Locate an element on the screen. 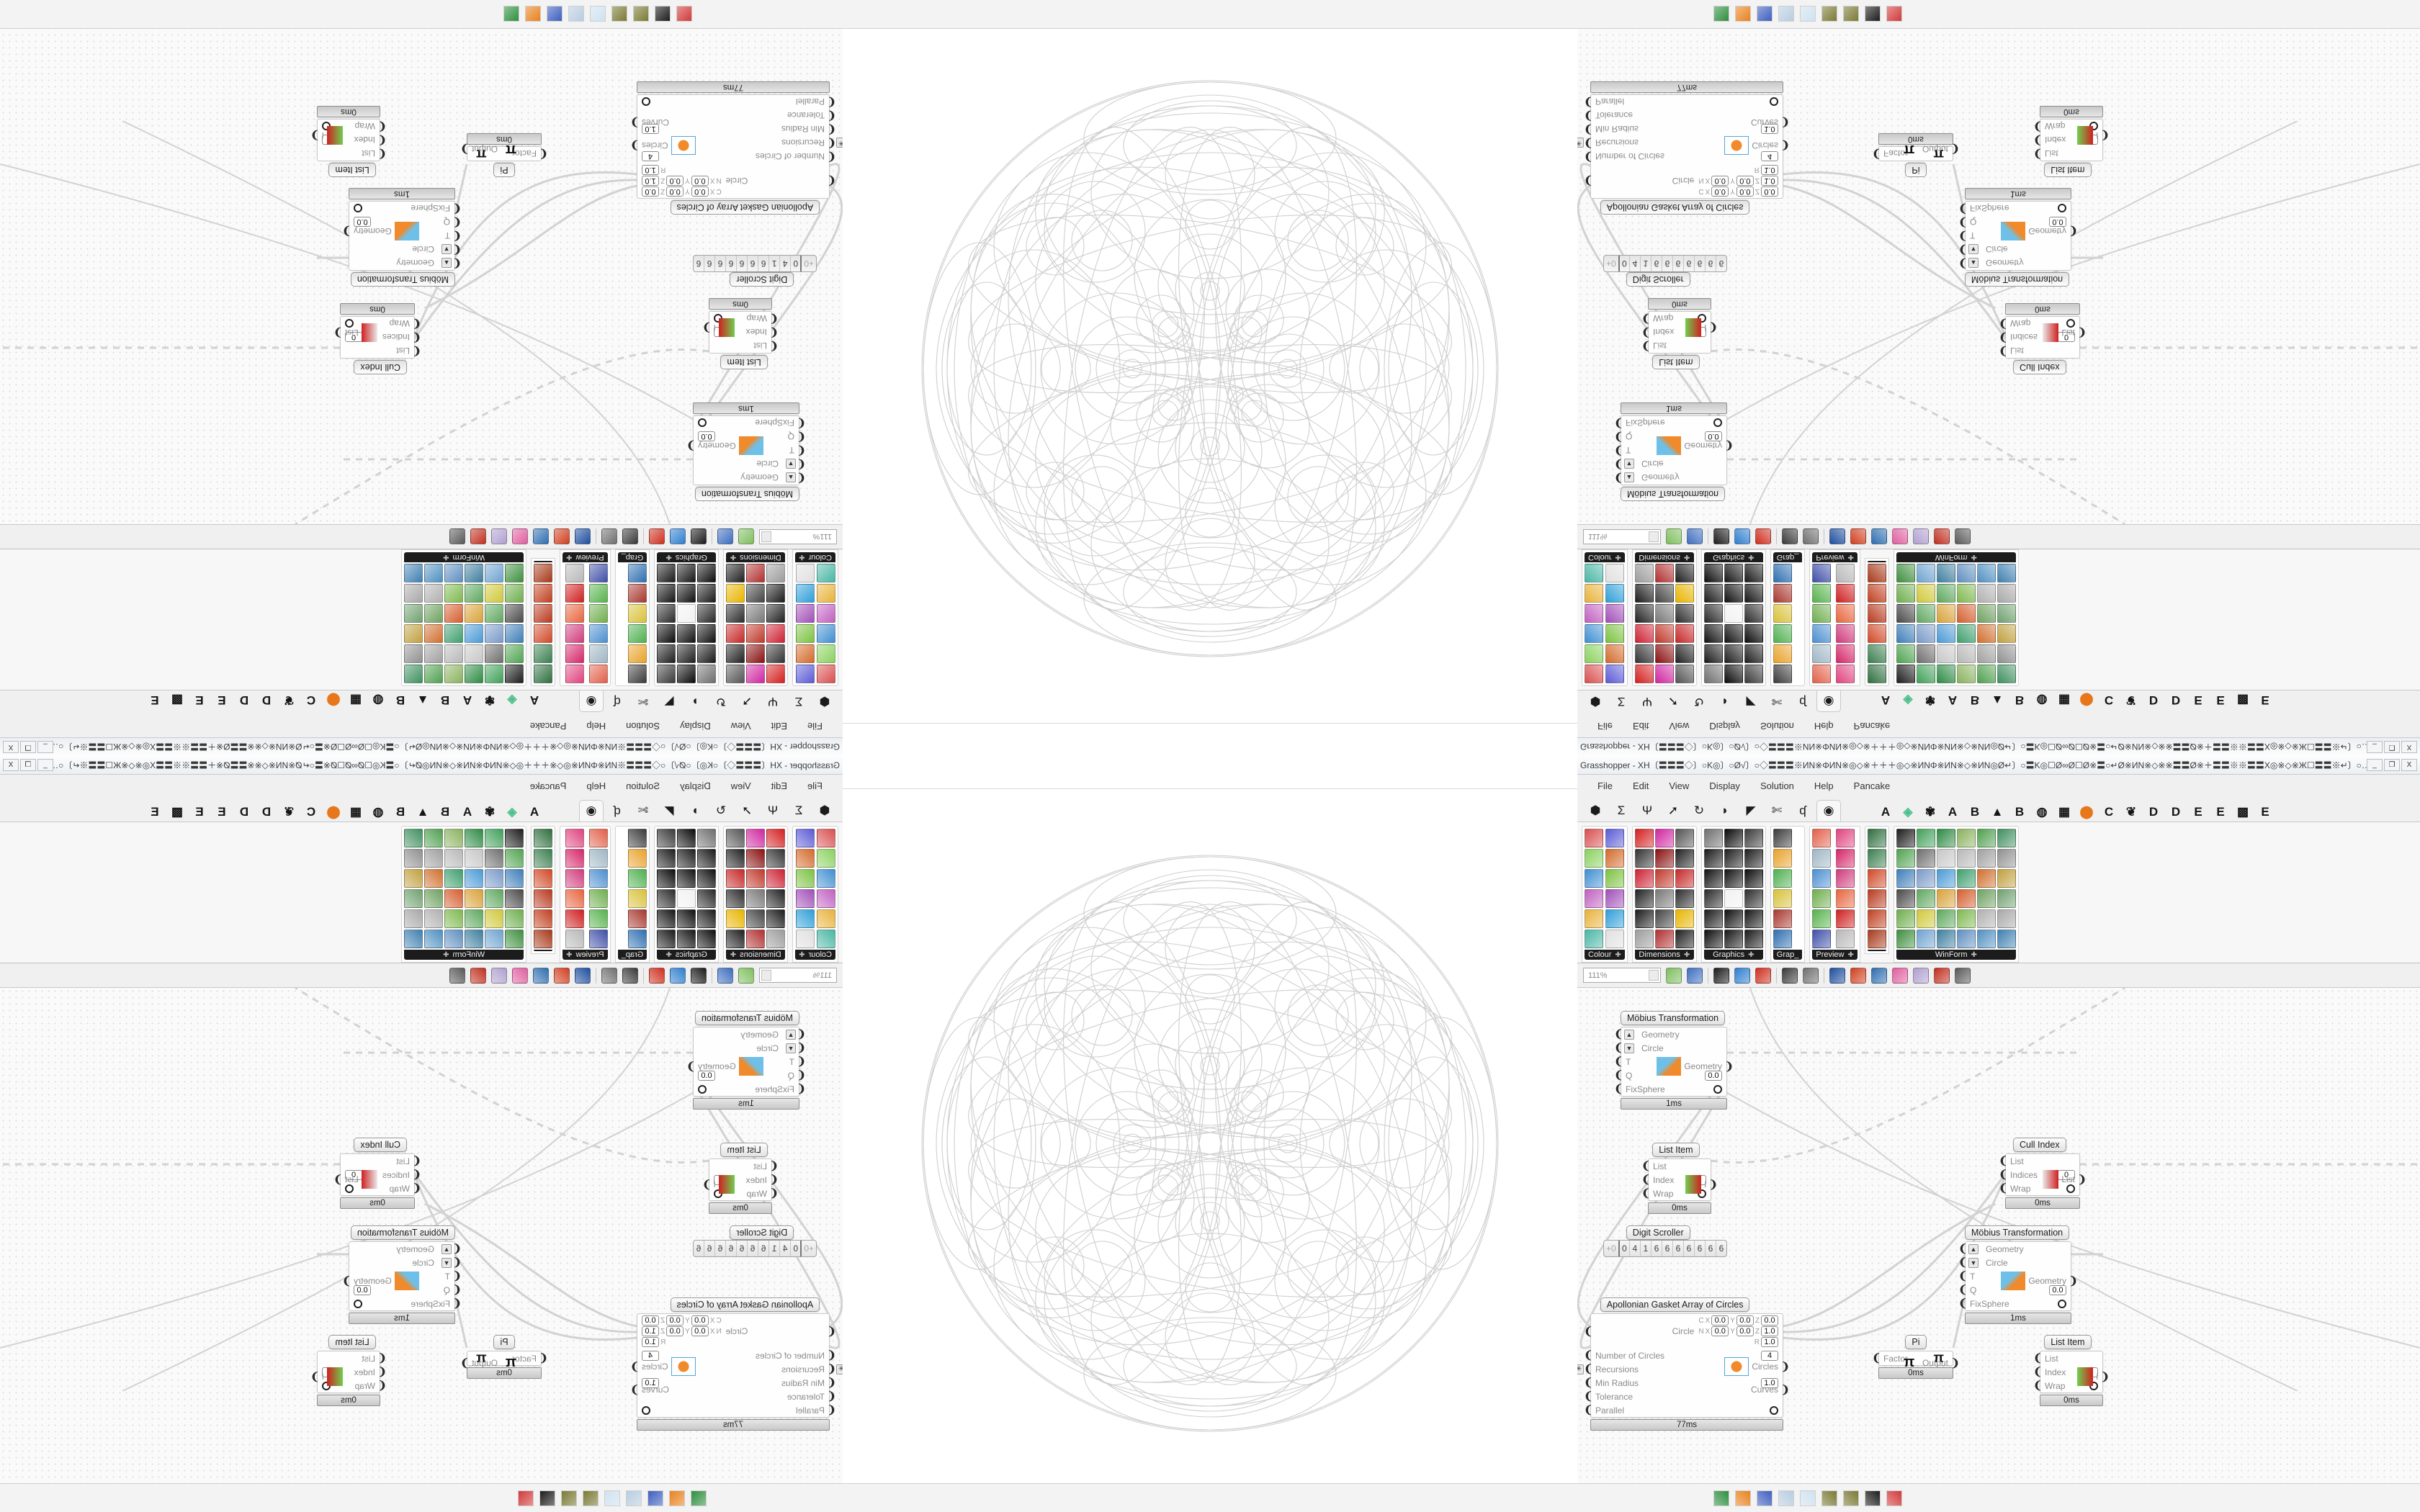  component-title: List Item is located at coordinates (1676, 362).